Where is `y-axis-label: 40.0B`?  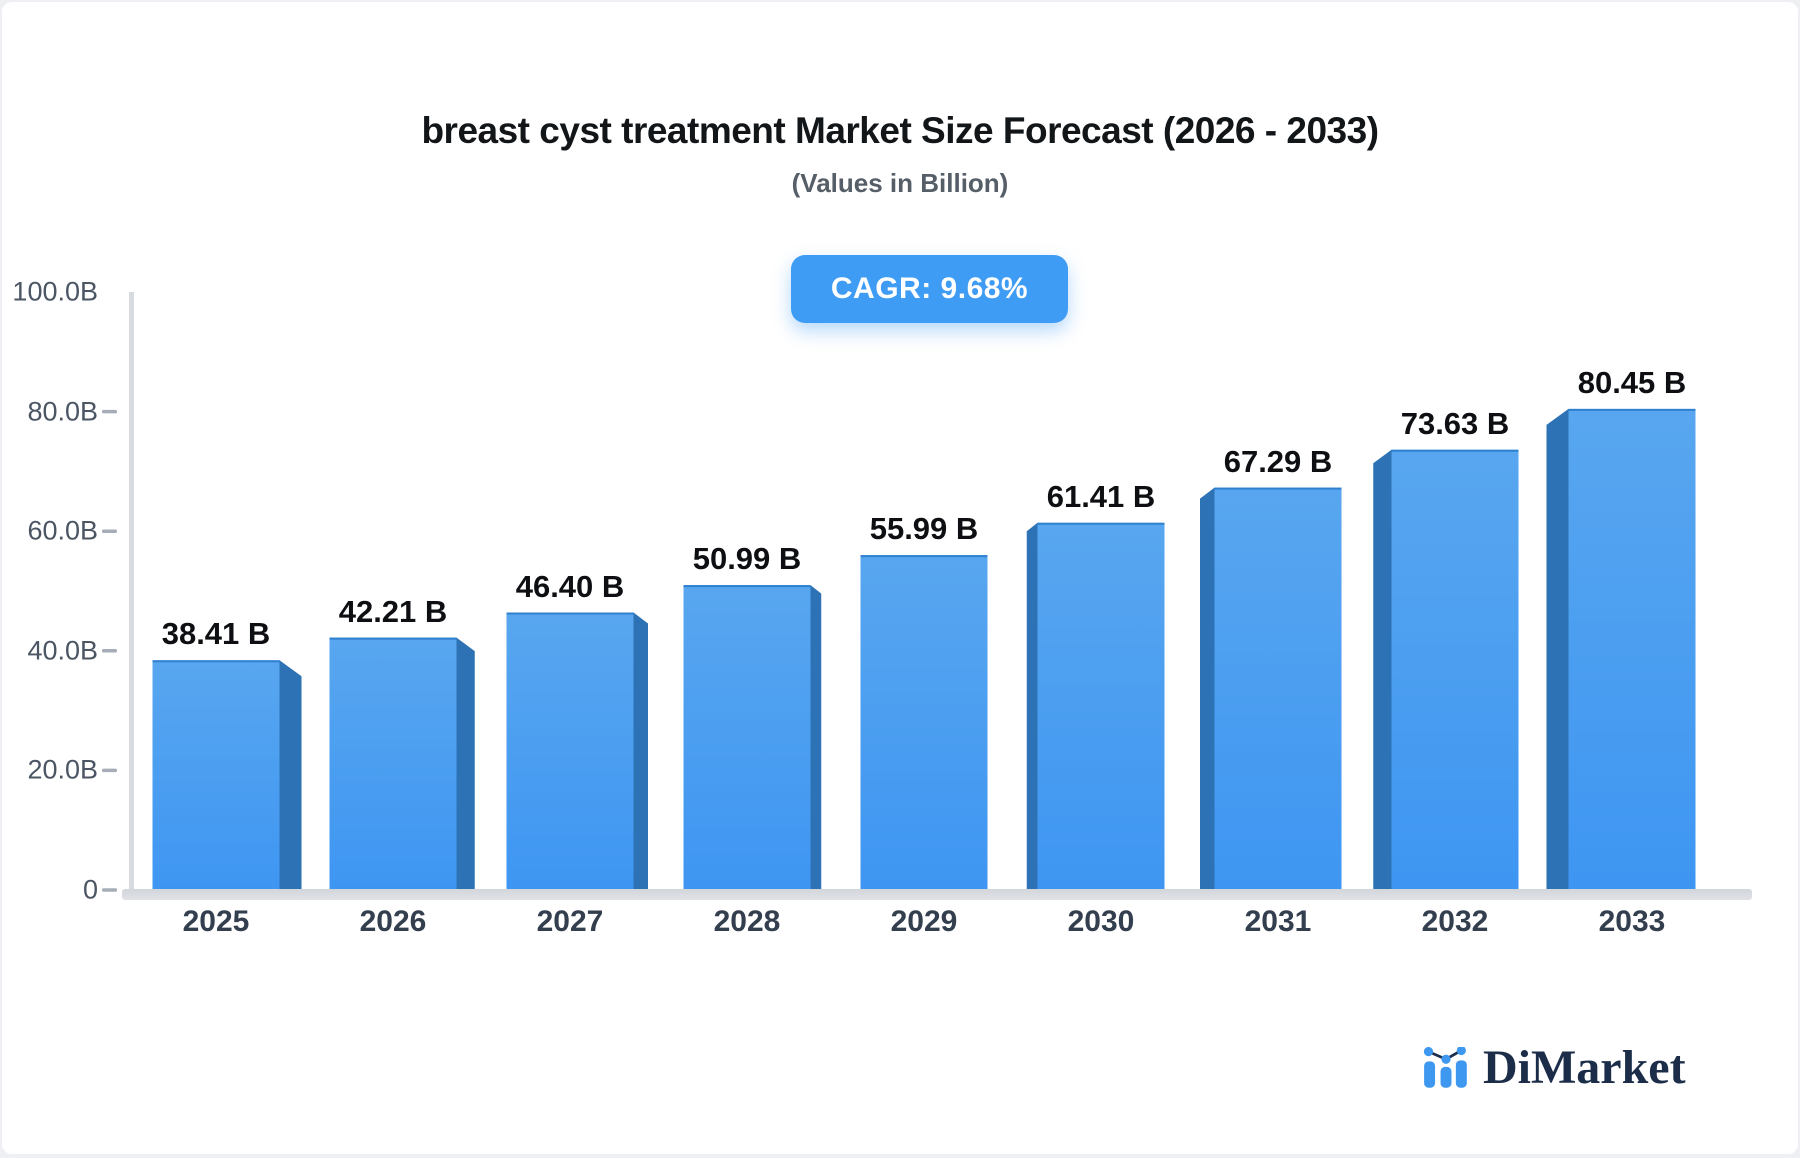
y-axis-label: 40.0B is located at coordinates (62, 650).